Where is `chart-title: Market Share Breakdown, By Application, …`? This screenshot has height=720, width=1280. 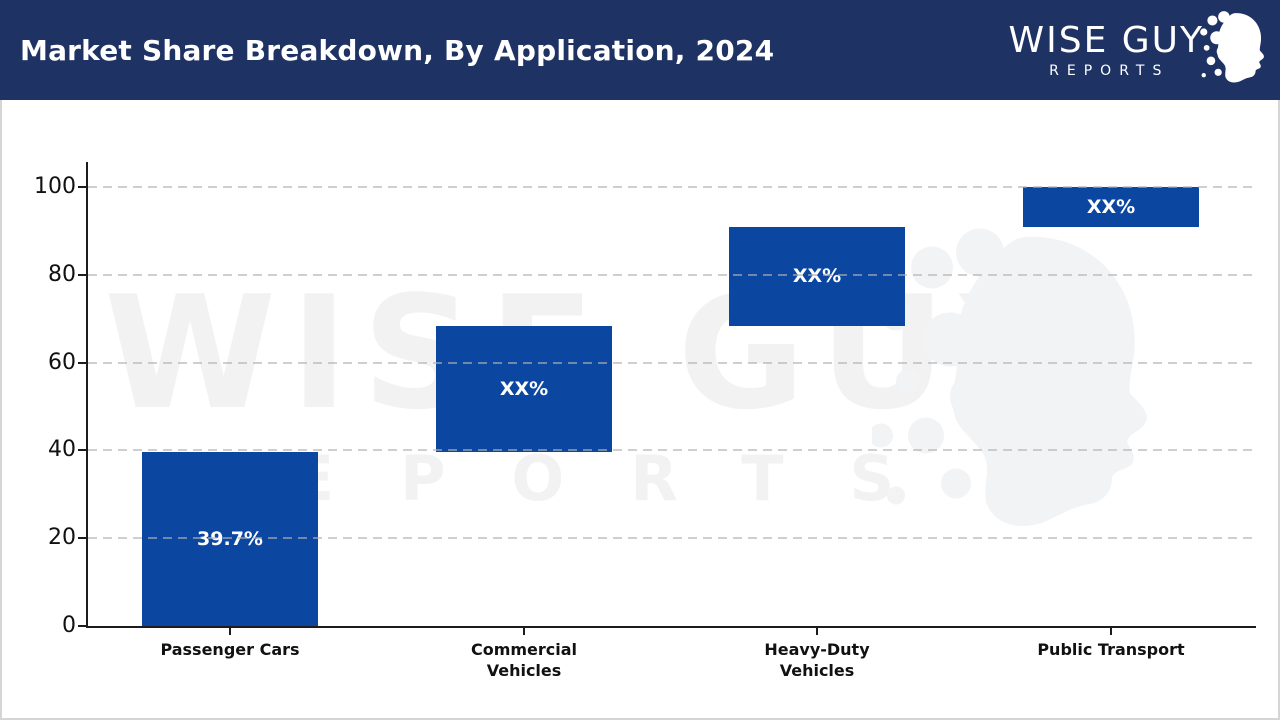 chart-title: Market Share Breakdown, By Application, … is located at coordinates (397, 50).